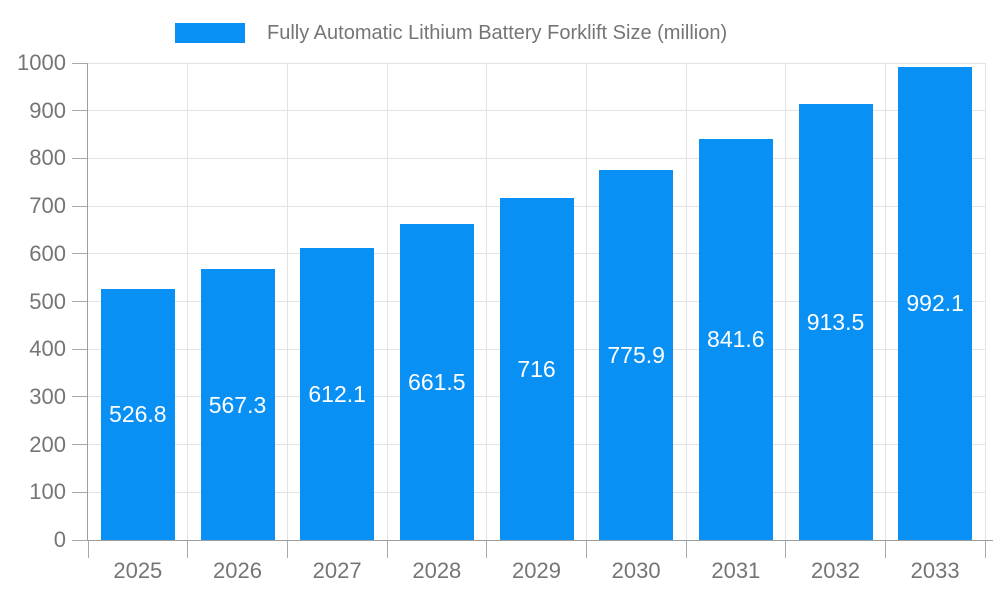  Describe the element at coordinates (47, 158) in the screenshot. I see `y-axis-label: 800` at that location.